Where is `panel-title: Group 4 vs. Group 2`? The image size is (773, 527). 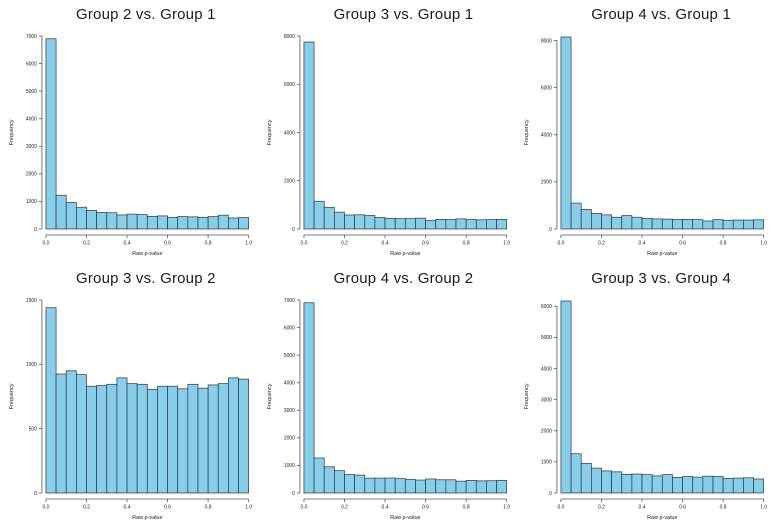
panel-title: Group 4 vs. Group 2 is located at coordinates (403, 278).